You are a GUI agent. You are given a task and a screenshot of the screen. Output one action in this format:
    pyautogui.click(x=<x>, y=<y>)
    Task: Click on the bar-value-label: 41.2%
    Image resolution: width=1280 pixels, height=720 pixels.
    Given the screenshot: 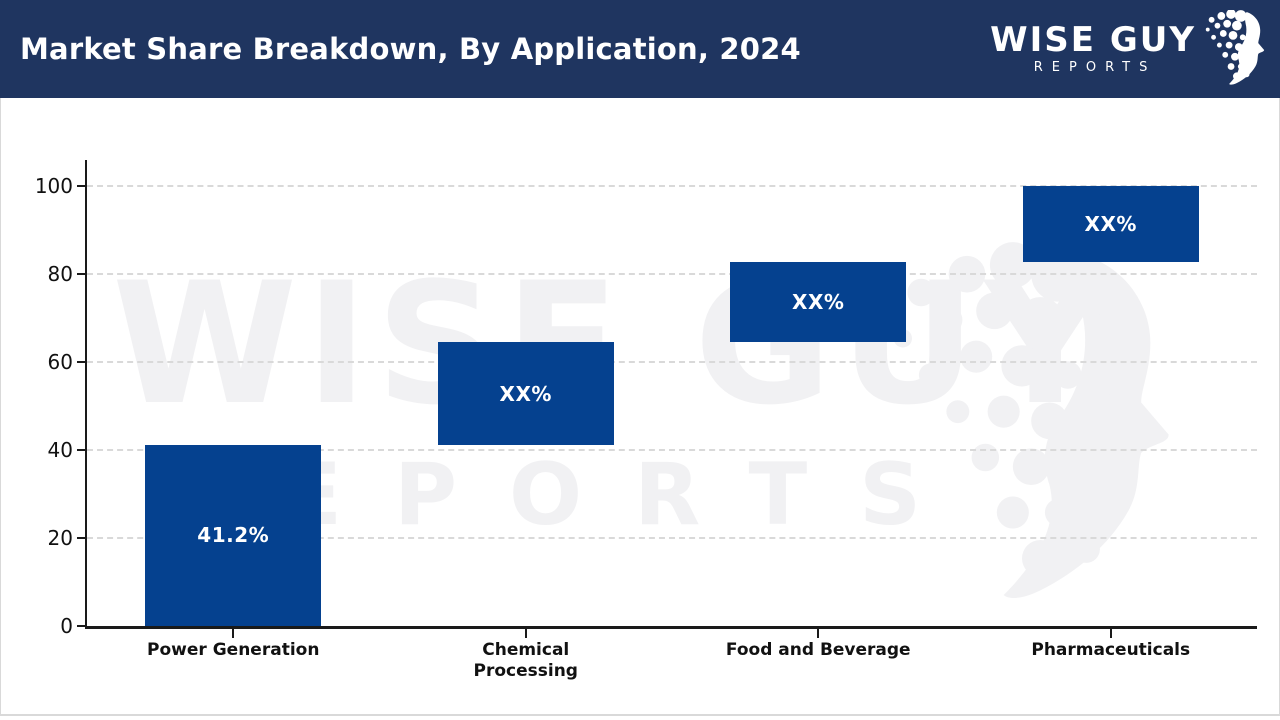 What is the action you would take?
    pyautogui.click(x=233, y=535)
    